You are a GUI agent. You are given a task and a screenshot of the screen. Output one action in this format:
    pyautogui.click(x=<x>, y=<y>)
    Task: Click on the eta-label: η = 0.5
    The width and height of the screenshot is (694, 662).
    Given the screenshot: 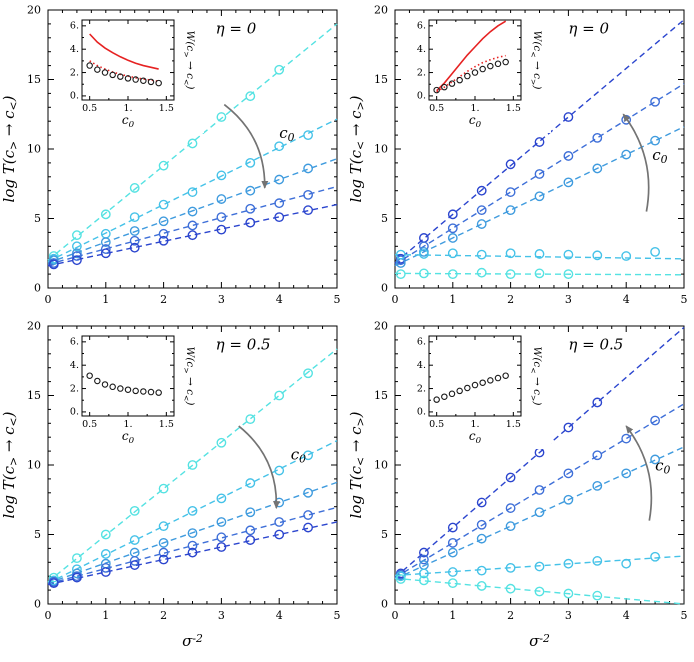 What is the action you would take?
    pyautogui.click(x=243, y=345)
    